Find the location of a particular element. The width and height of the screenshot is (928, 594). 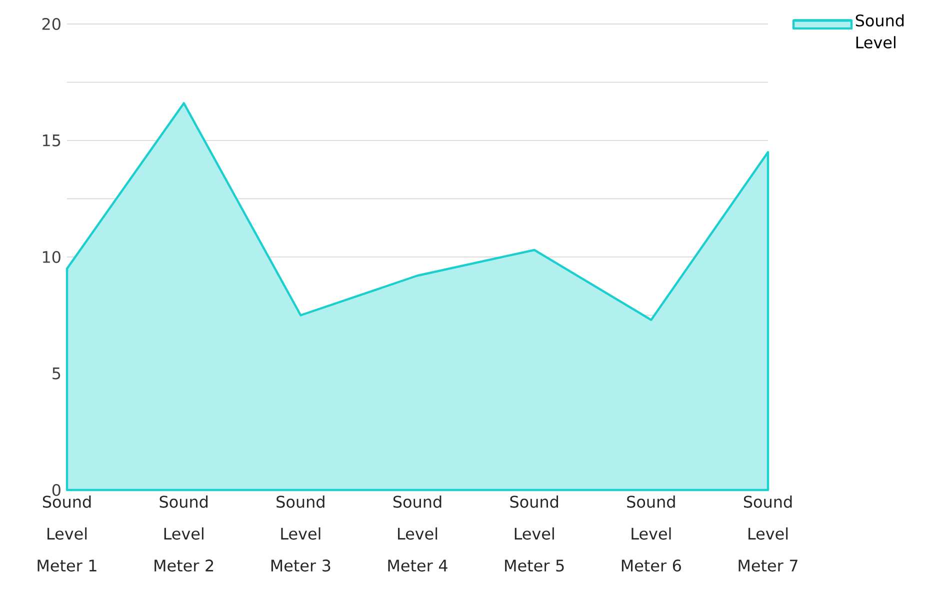

y-tick-label: 15 is located at coordinates (51, 140).